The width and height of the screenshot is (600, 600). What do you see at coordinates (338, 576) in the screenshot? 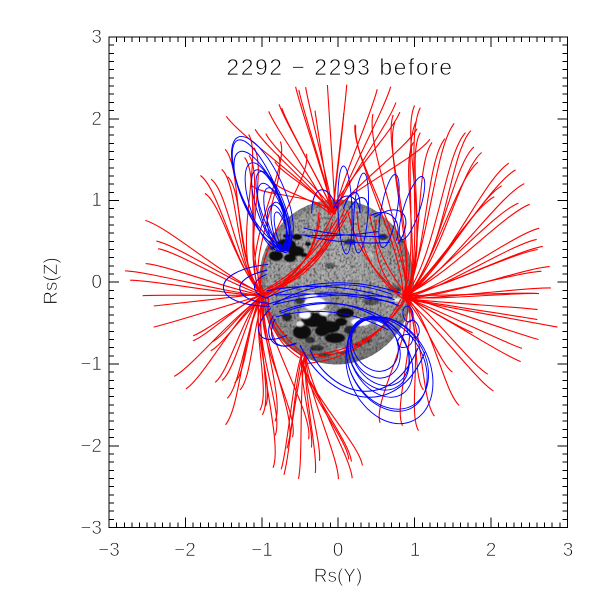
I see `svg-text: Rs(Y)` at bounding box center [338, 576].